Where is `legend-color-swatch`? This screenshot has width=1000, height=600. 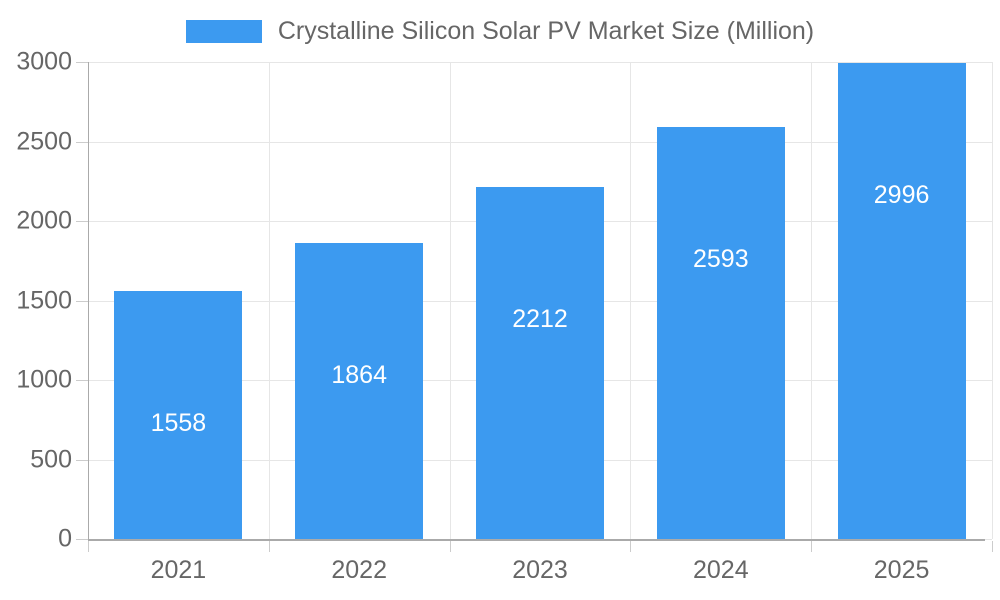 legend-color-swatch is located at coordinates (223, 31).